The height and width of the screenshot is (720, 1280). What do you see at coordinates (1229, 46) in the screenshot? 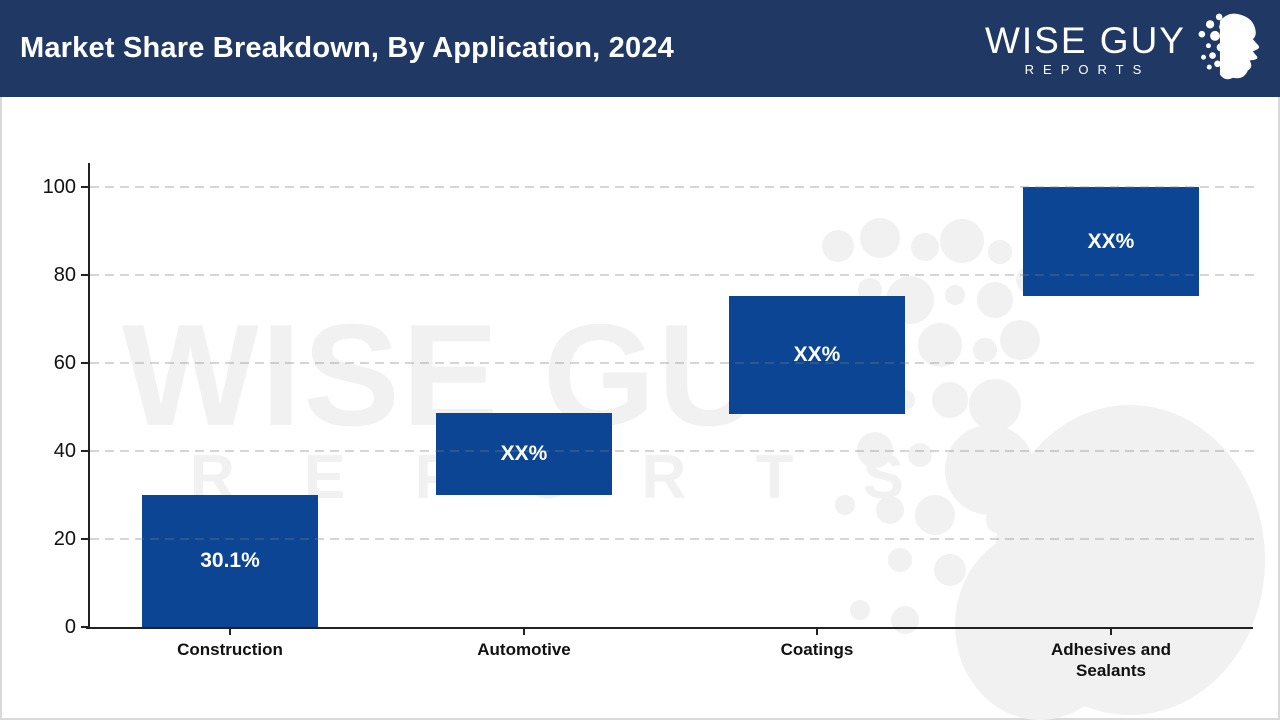
I see `face-profile-icon` at bounding box center [1229, 46].